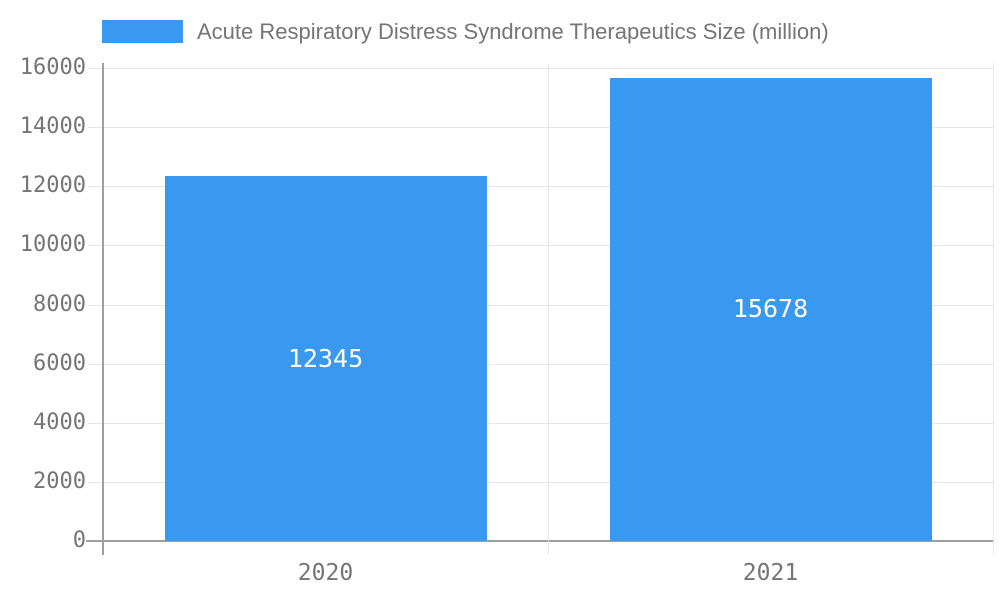 This screenshot has height=600, width=1000. What do you see at coordinates (142, 31) in the screenshot?
I see `legend-color-swatch` at bounding box center [142, 31].